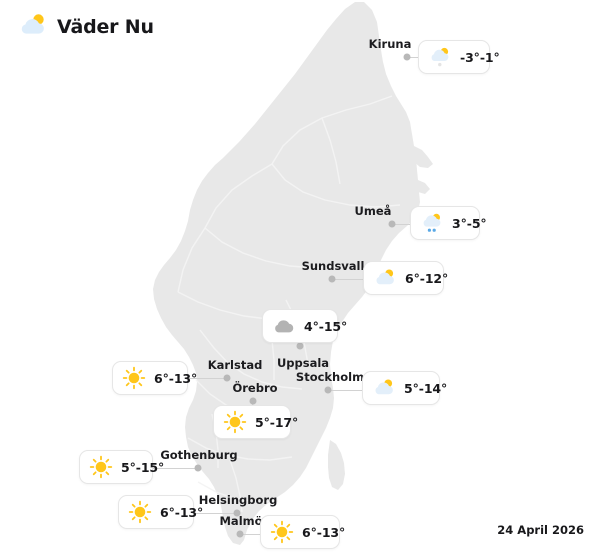  What do you see at coordinates (300, 346) in the screenshot?
I see `city-dot-uppsala` at bounding box center [300, 346].